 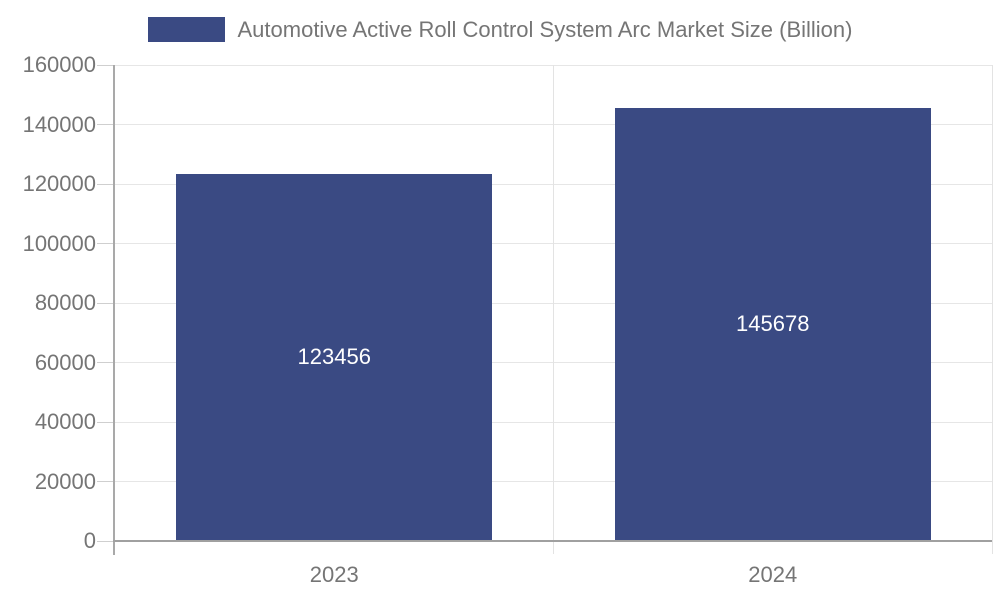 What do you see at coordinates (65, 362) in the screenshot?
I see `y-axis-tick-label: 60000` at bounding box center [65, 362].